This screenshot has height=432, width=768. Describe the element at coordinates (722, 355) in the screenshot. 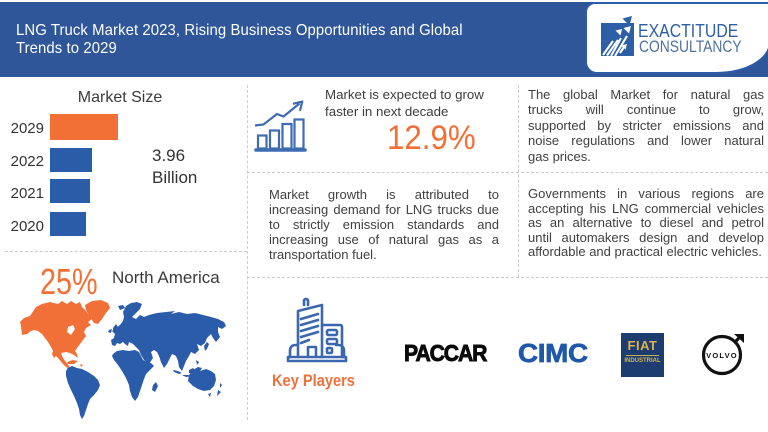

I see `svg-text: VOLVO` at that location.